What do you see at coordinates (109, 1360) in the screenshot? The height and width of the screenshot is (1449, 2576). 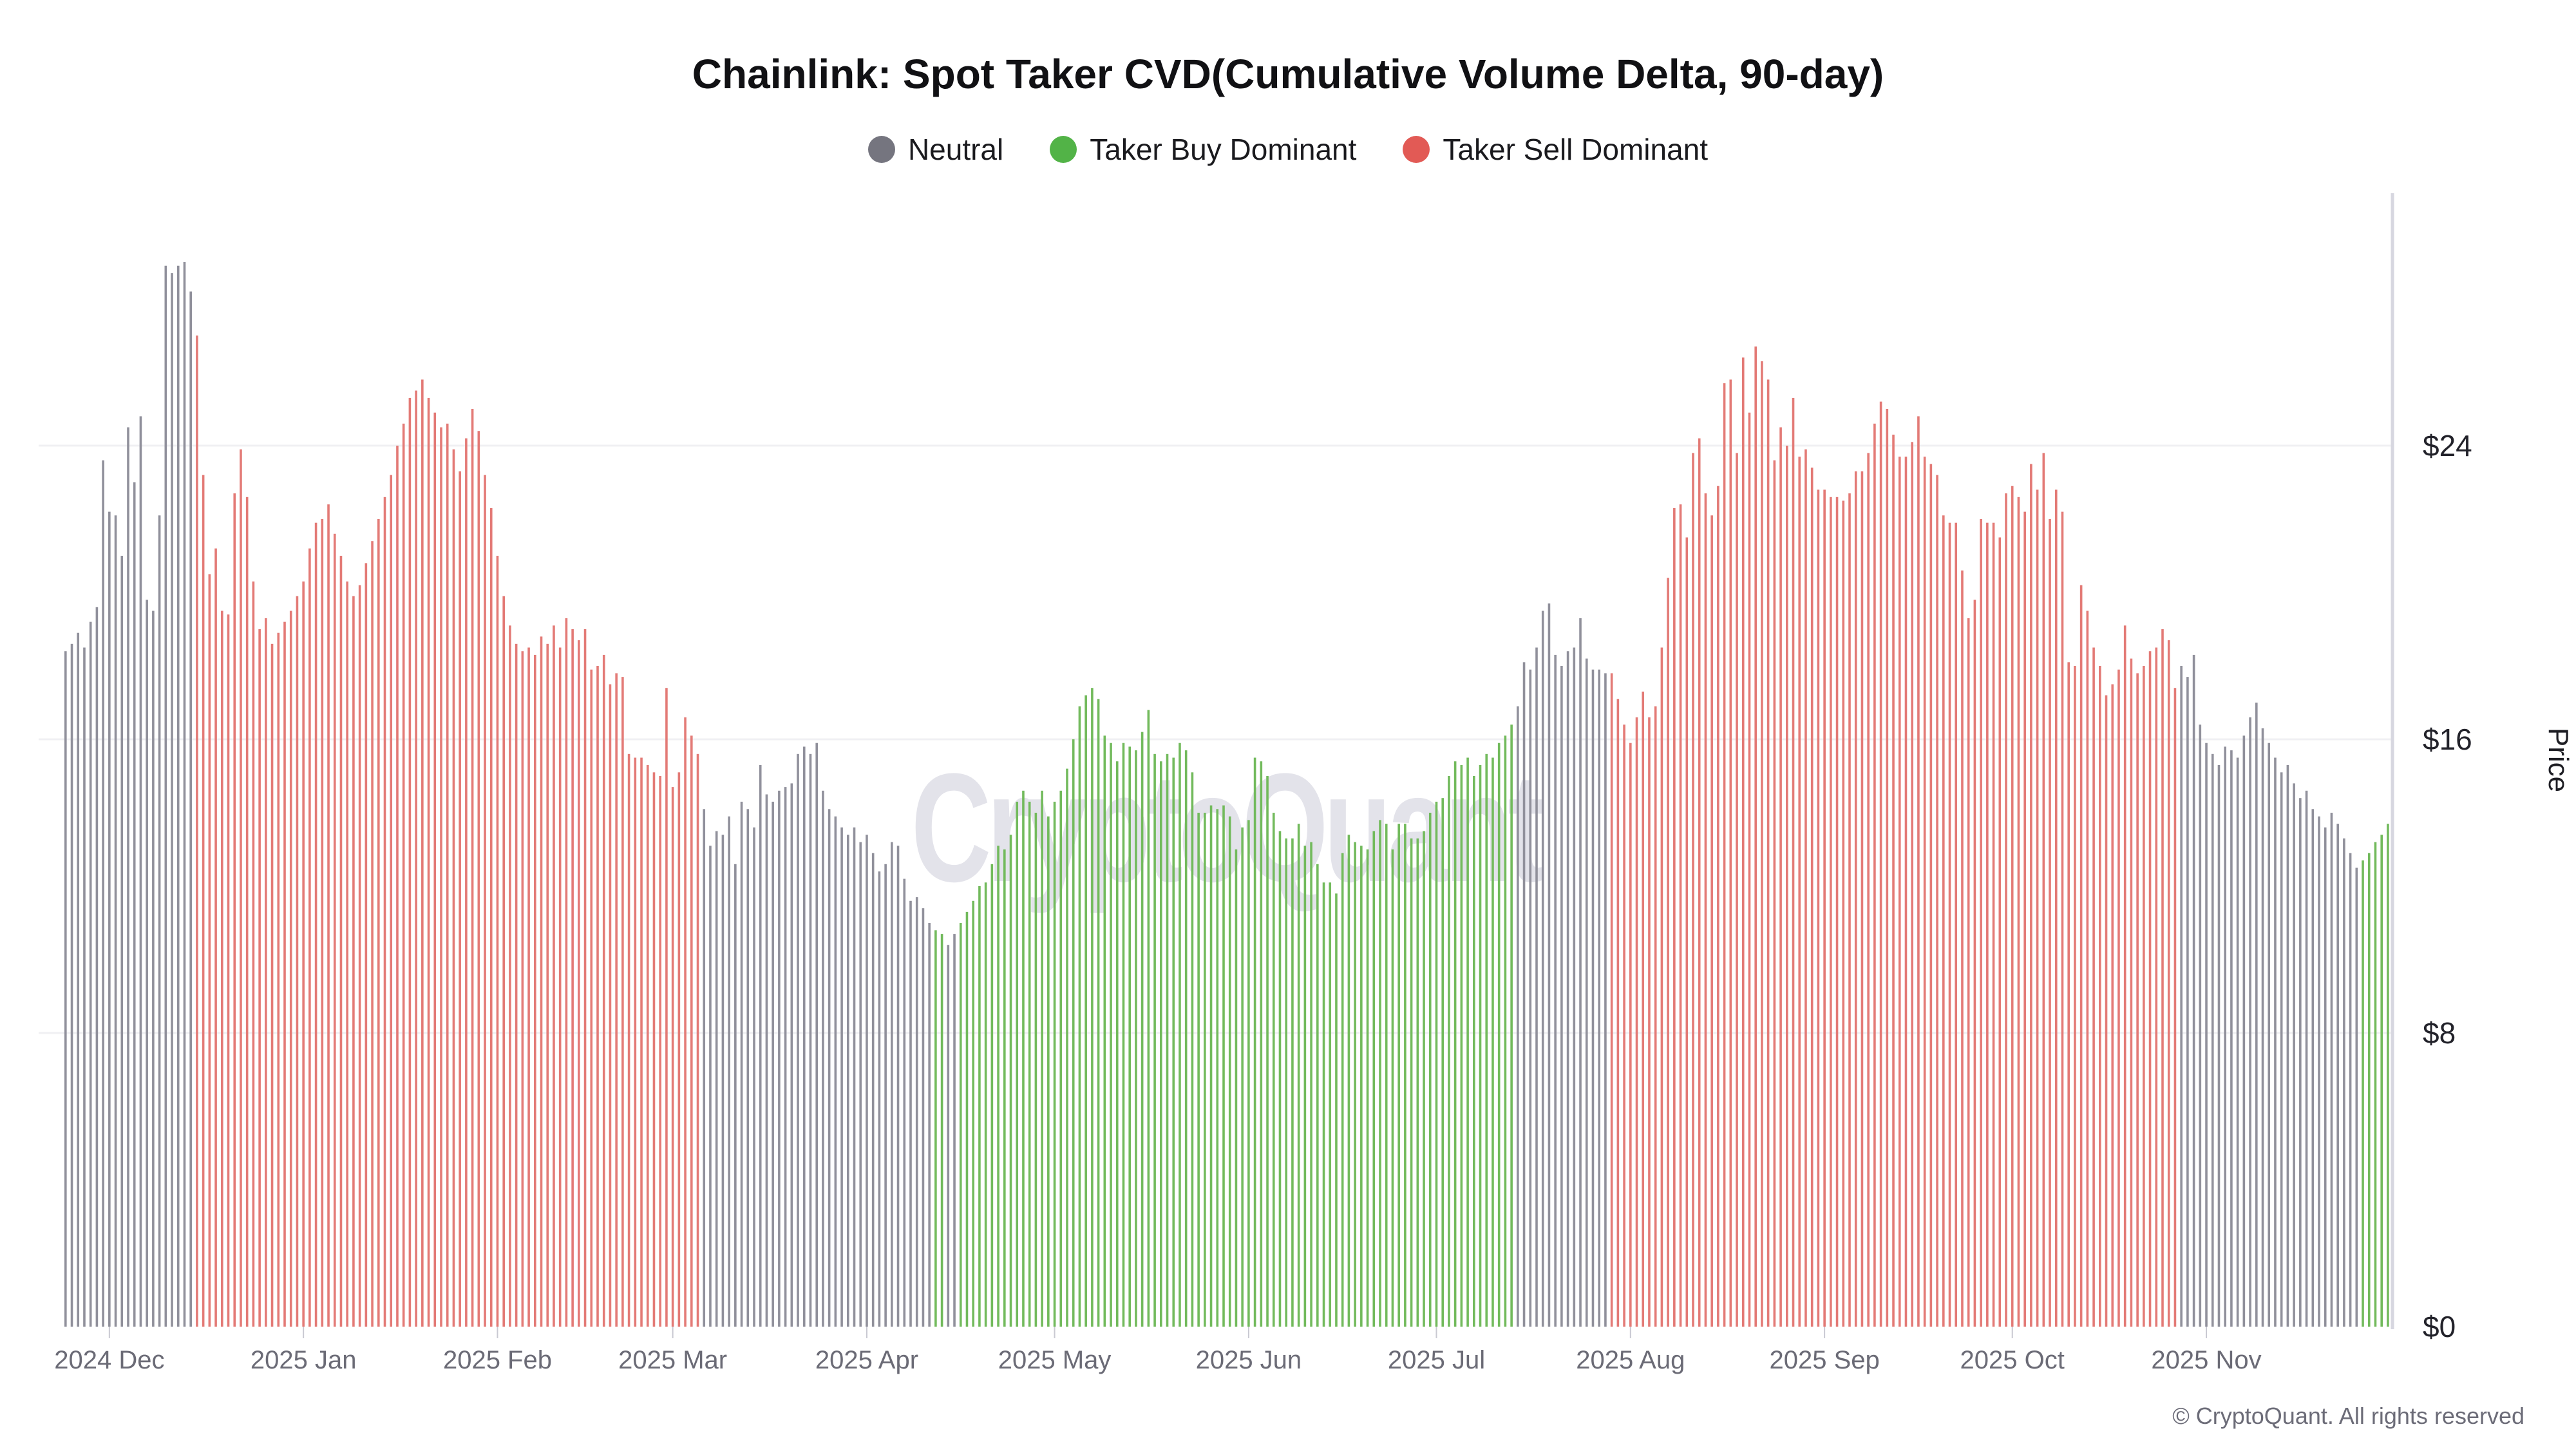 I see `x-tick-label: 2024 Dec` at bounding box center [109, 1360].